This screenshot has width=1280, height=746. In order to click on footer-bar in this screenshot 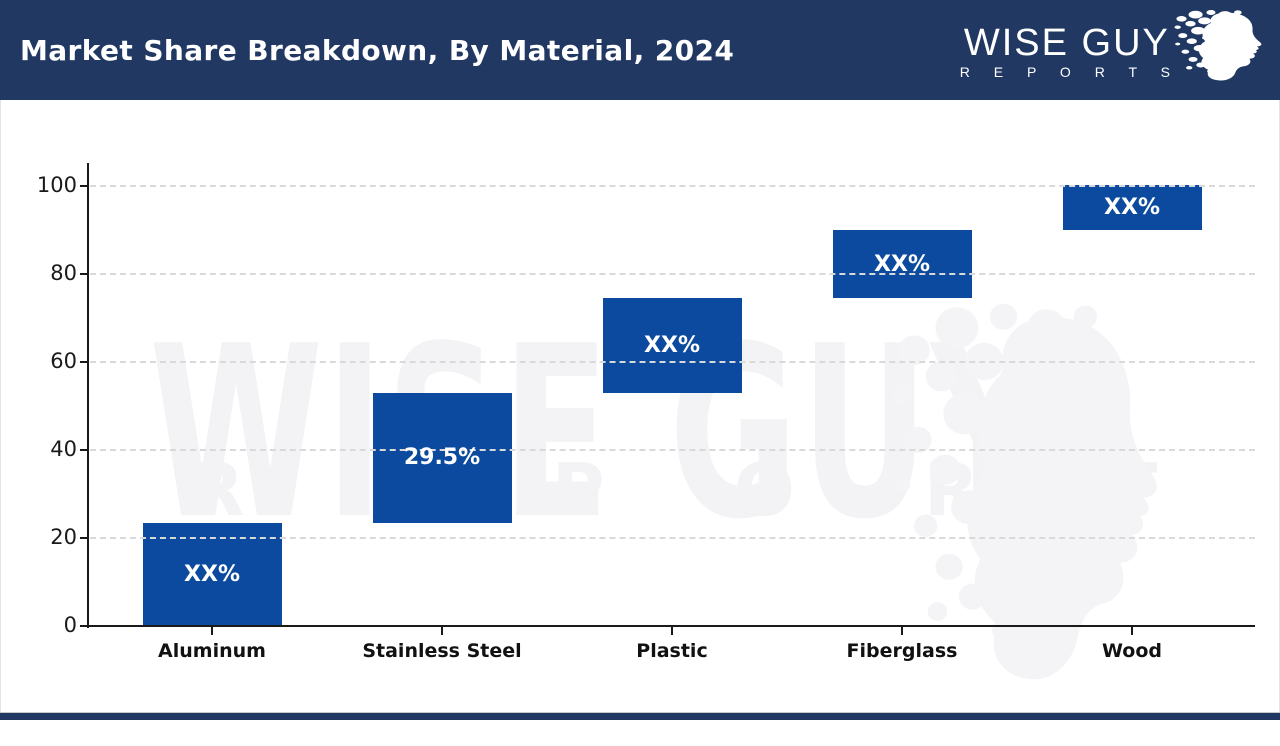, I will do `click(640, 716)`.